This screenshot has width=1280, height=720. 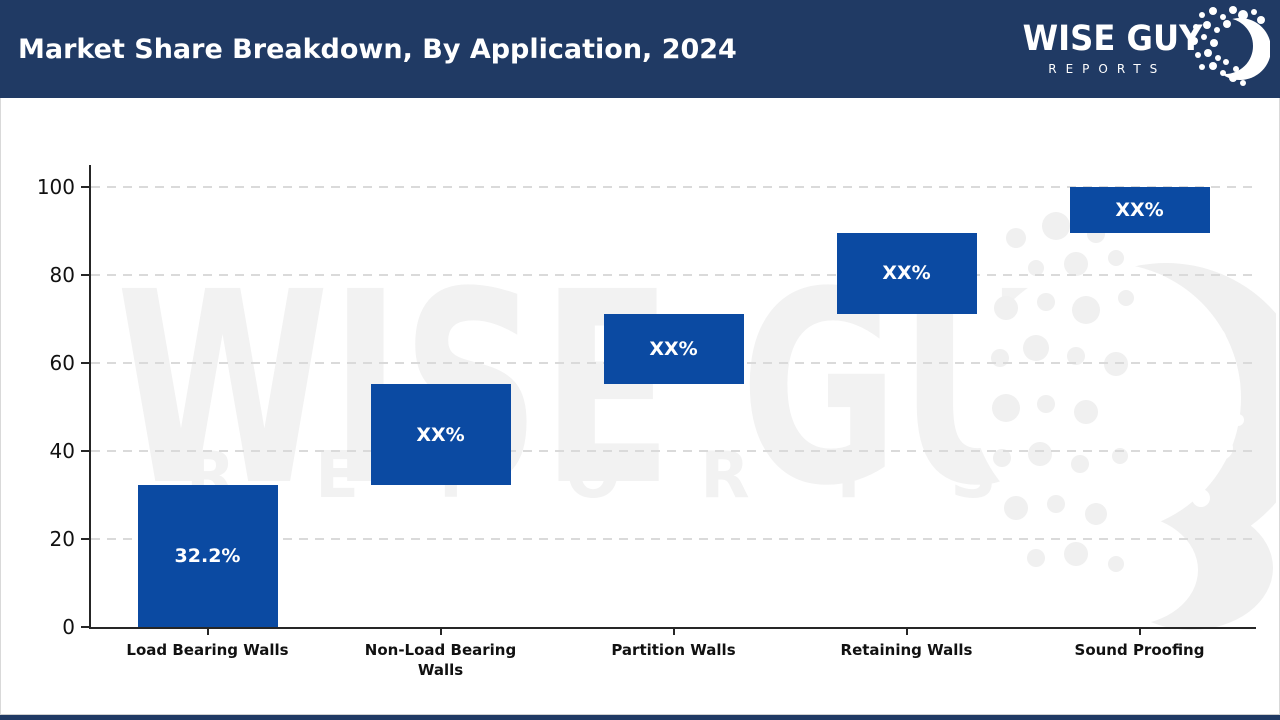 What do you see at coordinates (1107, 69) in the screenshot?
I see `logo-subtitle: REPORTS` at bounding box center [1107, 69].